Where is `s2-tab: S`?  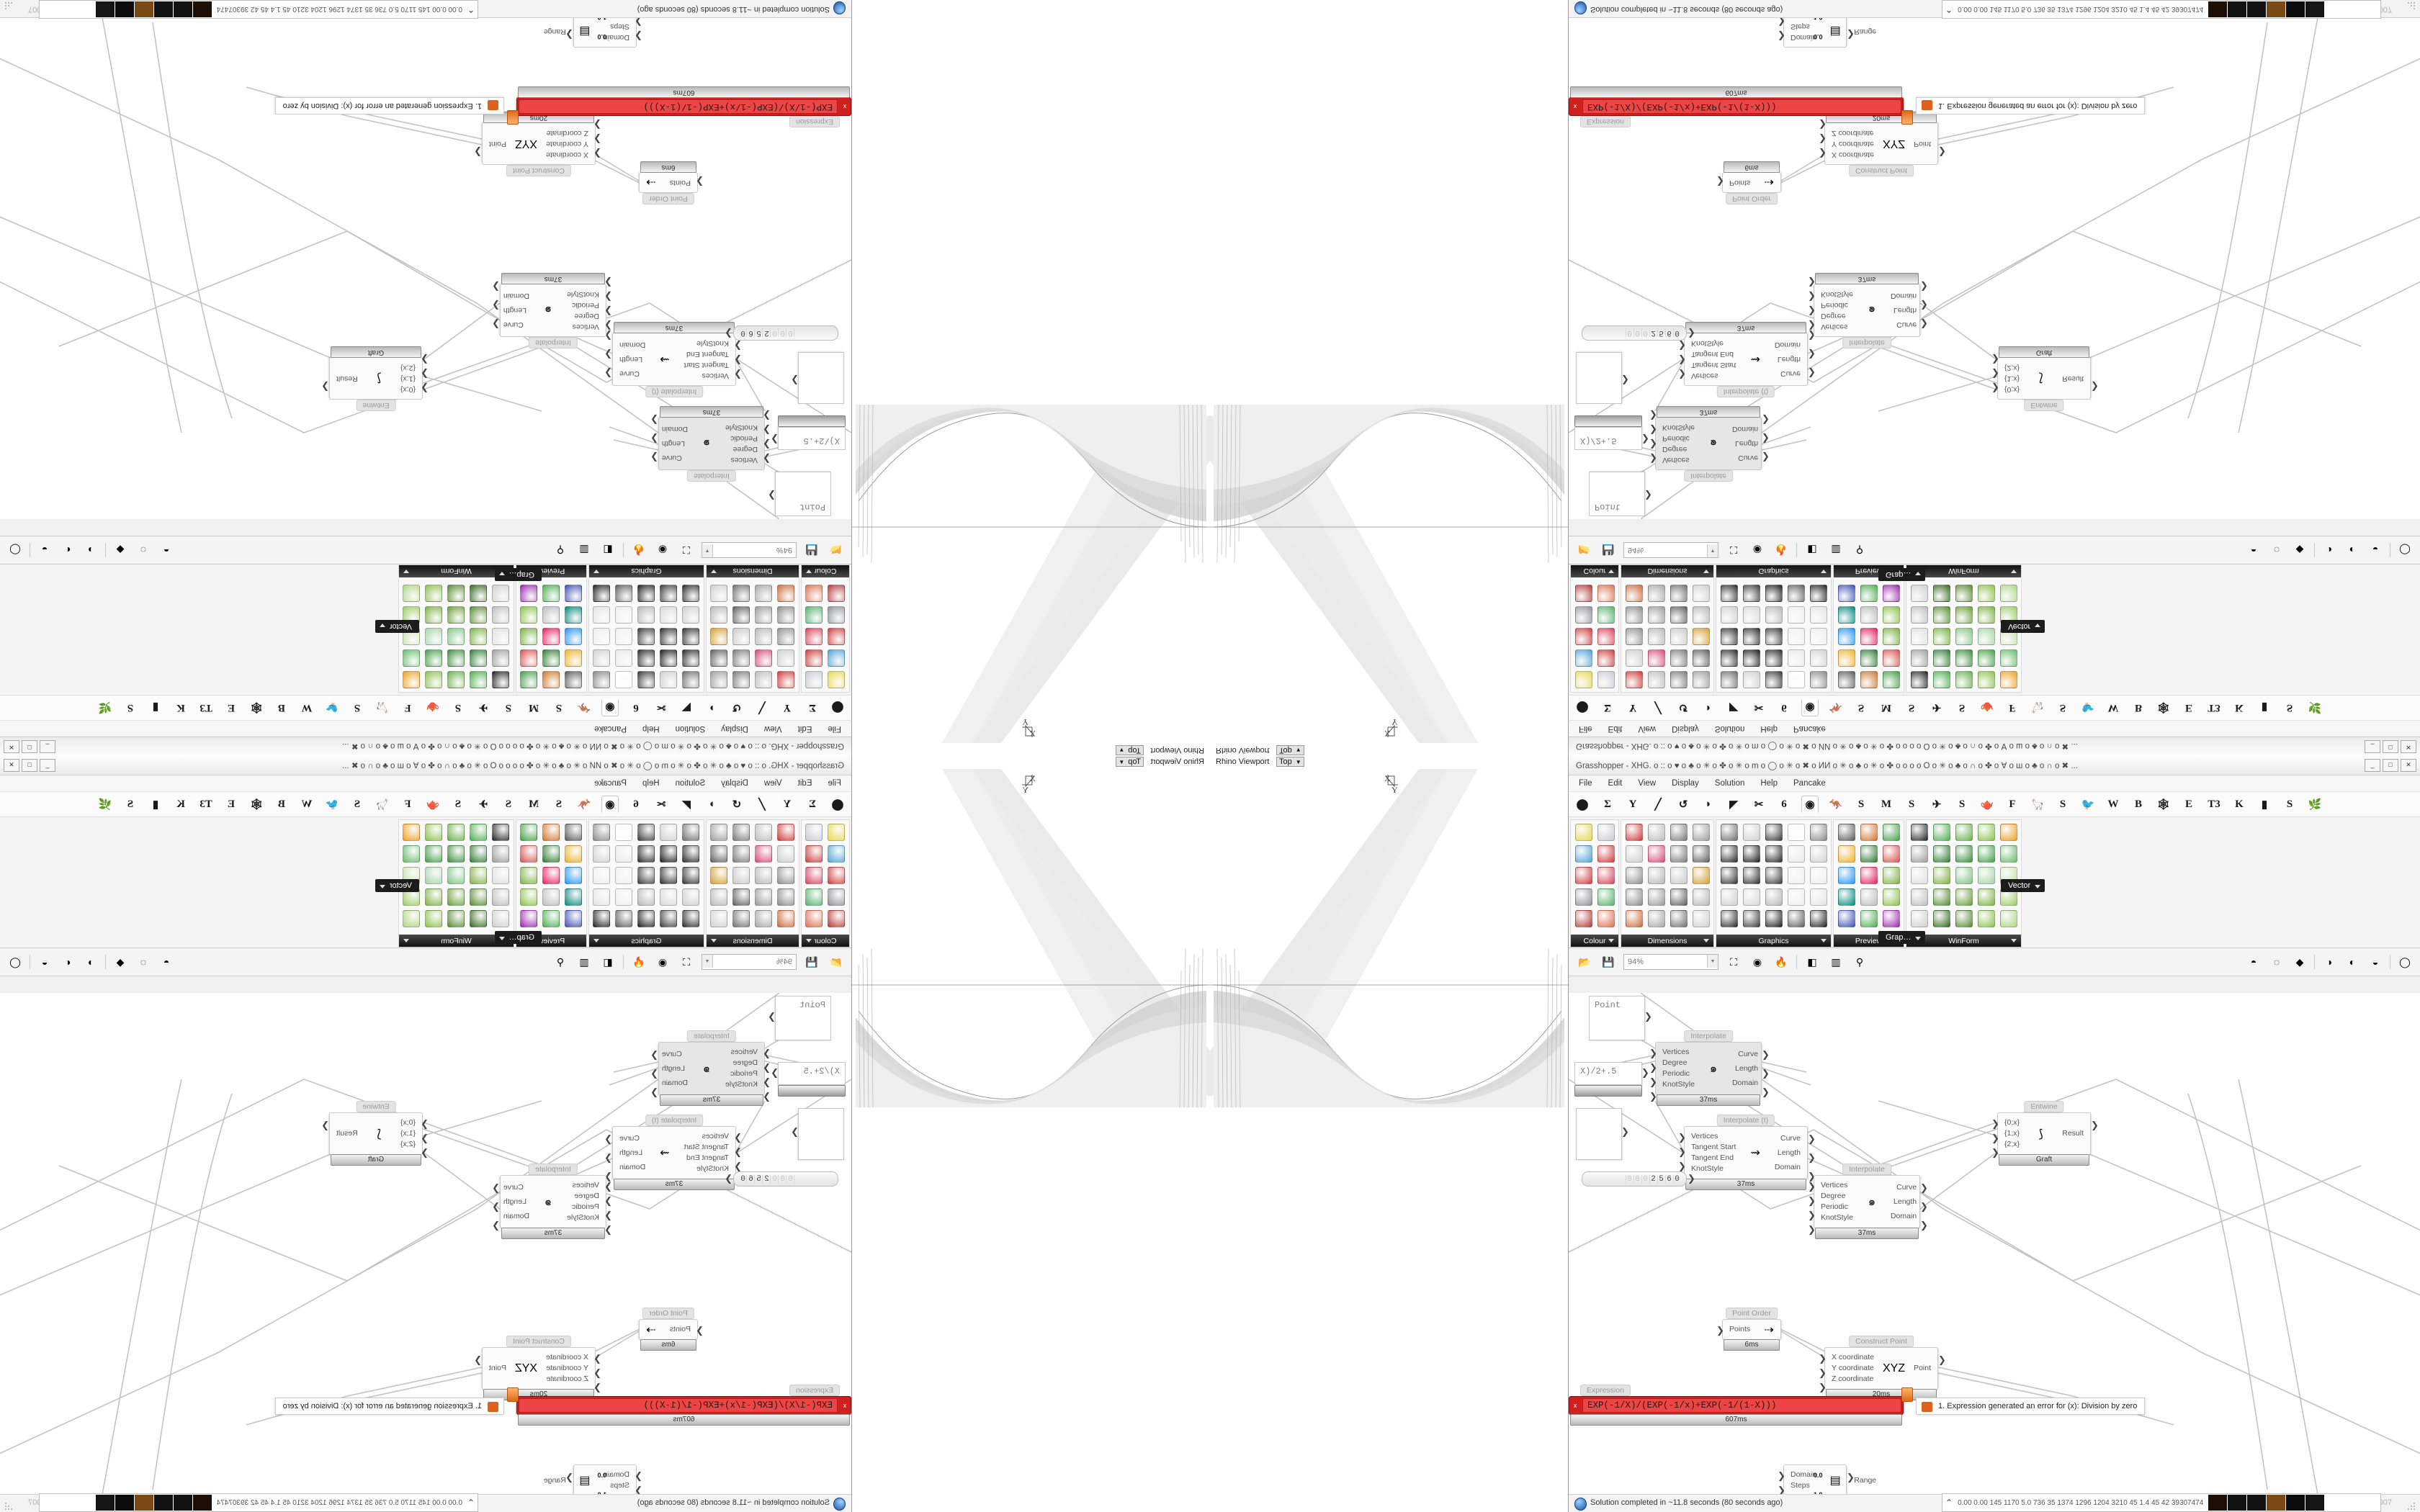
s2-tab: S is located at coordinates (1911, 708).